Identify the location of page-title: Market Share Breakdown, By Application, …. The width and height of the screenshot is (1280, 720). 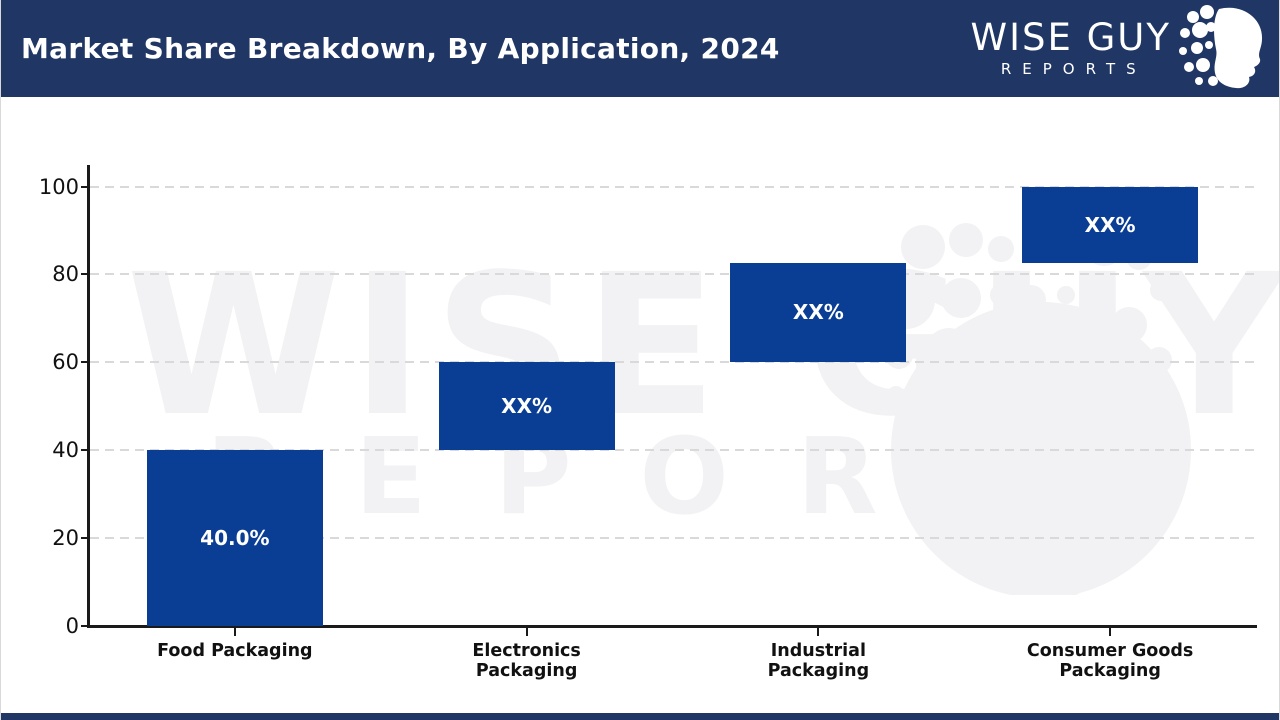
(400, 48).